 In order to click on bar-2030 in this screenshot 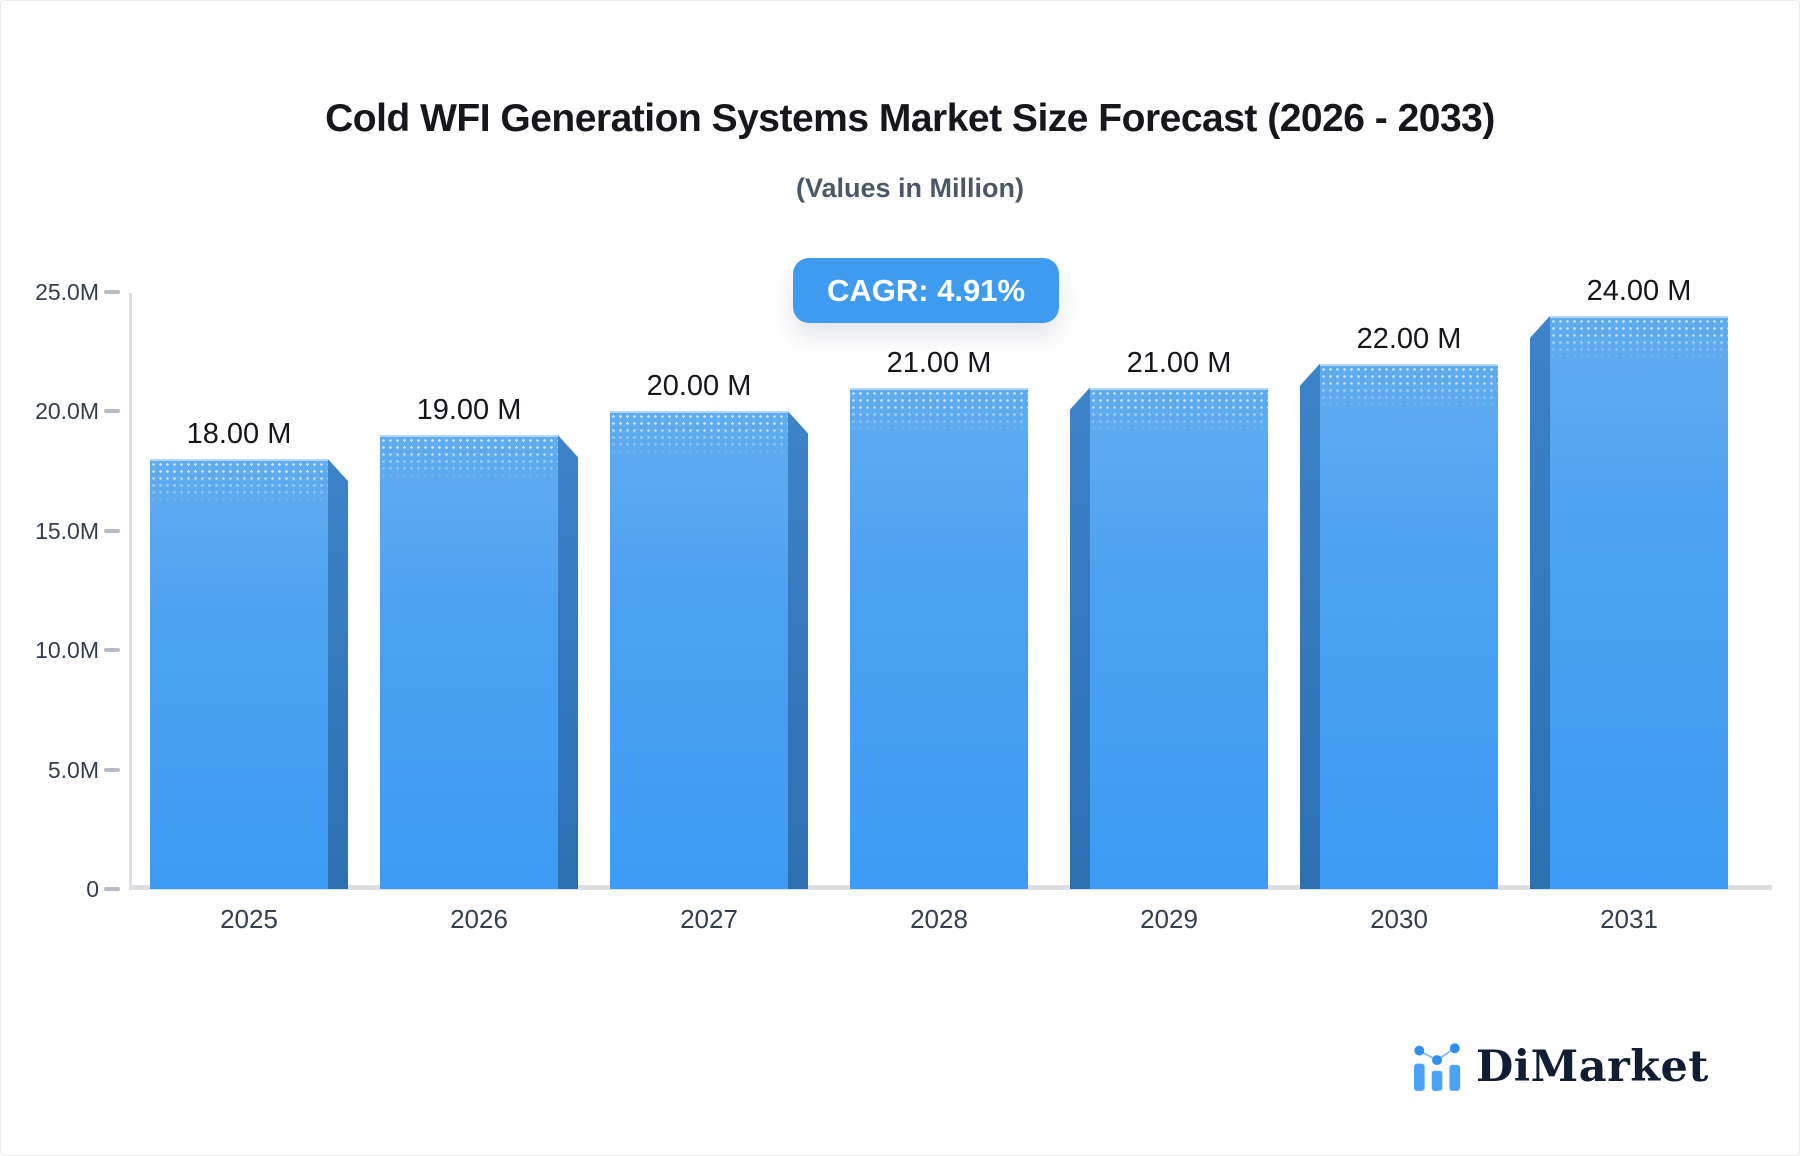, I will do `click(1399, 626)`.